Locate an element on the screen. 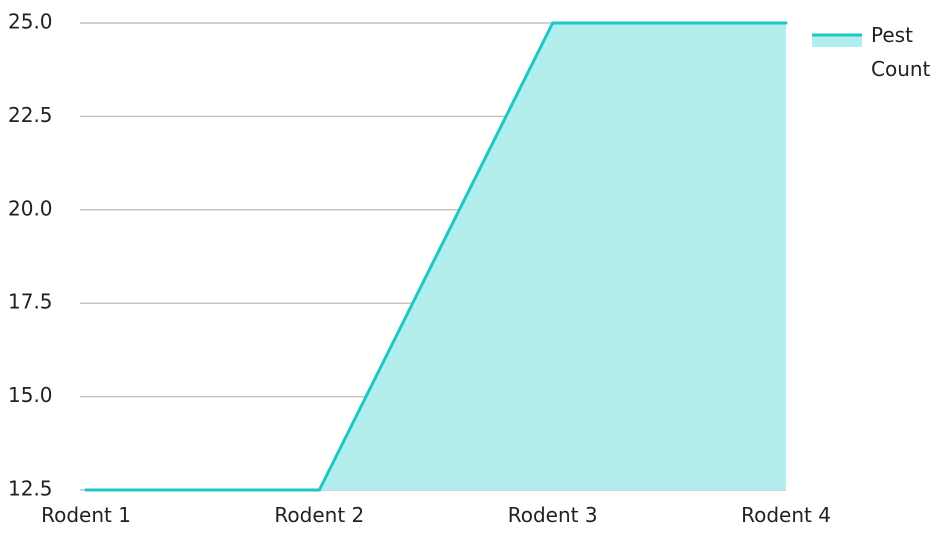 The width and height of the screenshot is (944, 535). y-tick-label: 25.0 is located at coordinates (30, 22).